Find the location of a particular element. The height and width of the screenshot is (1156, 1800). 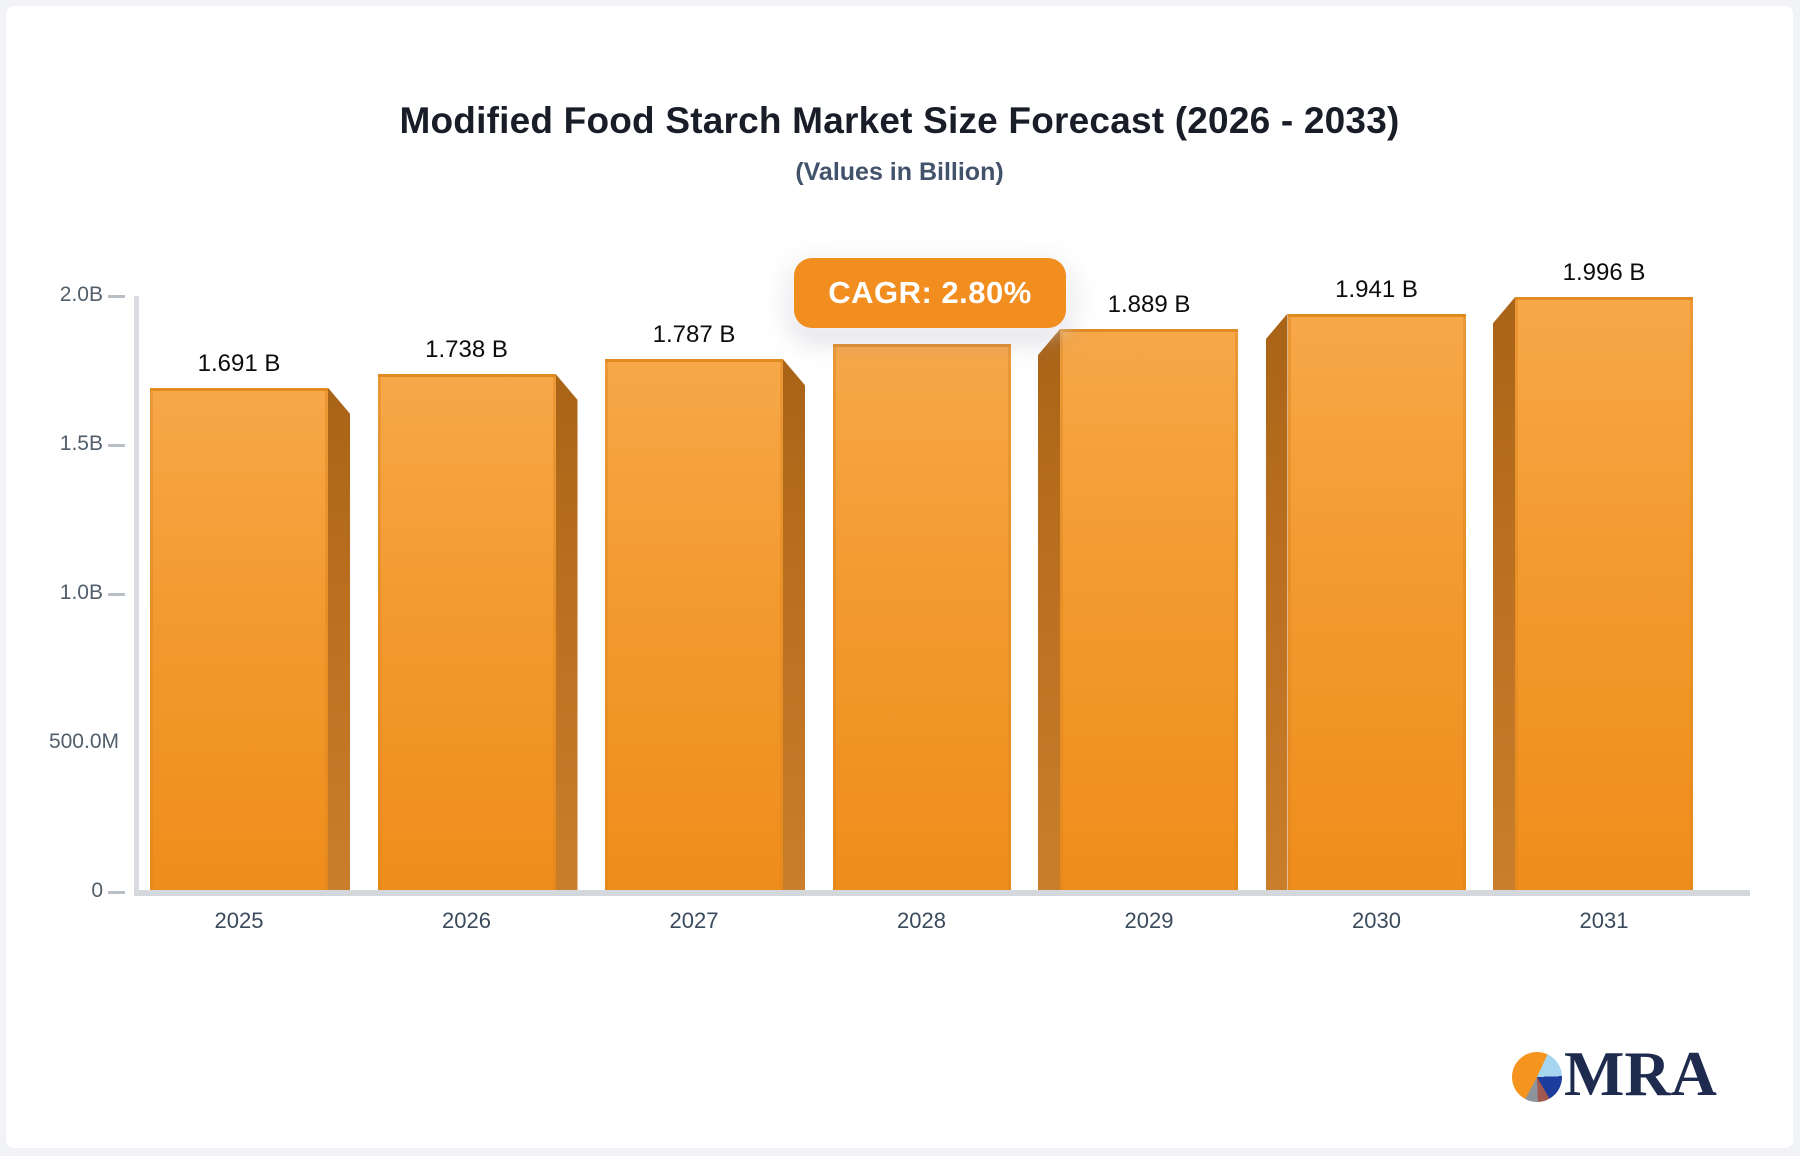

bar-value-label: 1.787 B is located at coordinates (694, 335).